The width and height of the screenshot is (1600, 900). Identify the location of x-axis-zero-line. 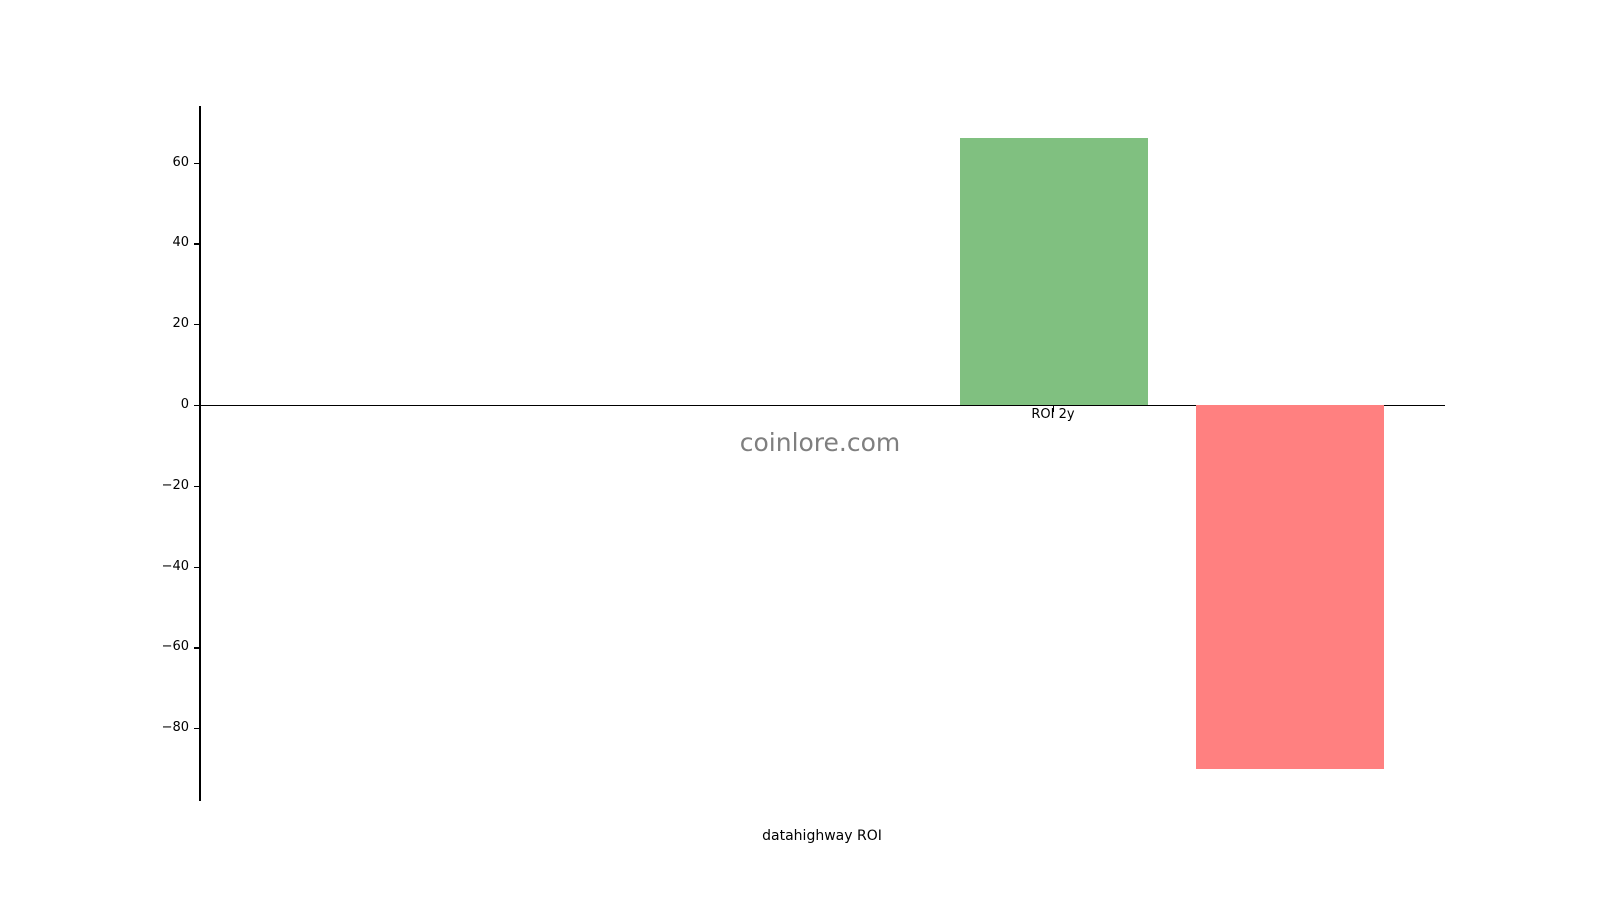
(822, 406).